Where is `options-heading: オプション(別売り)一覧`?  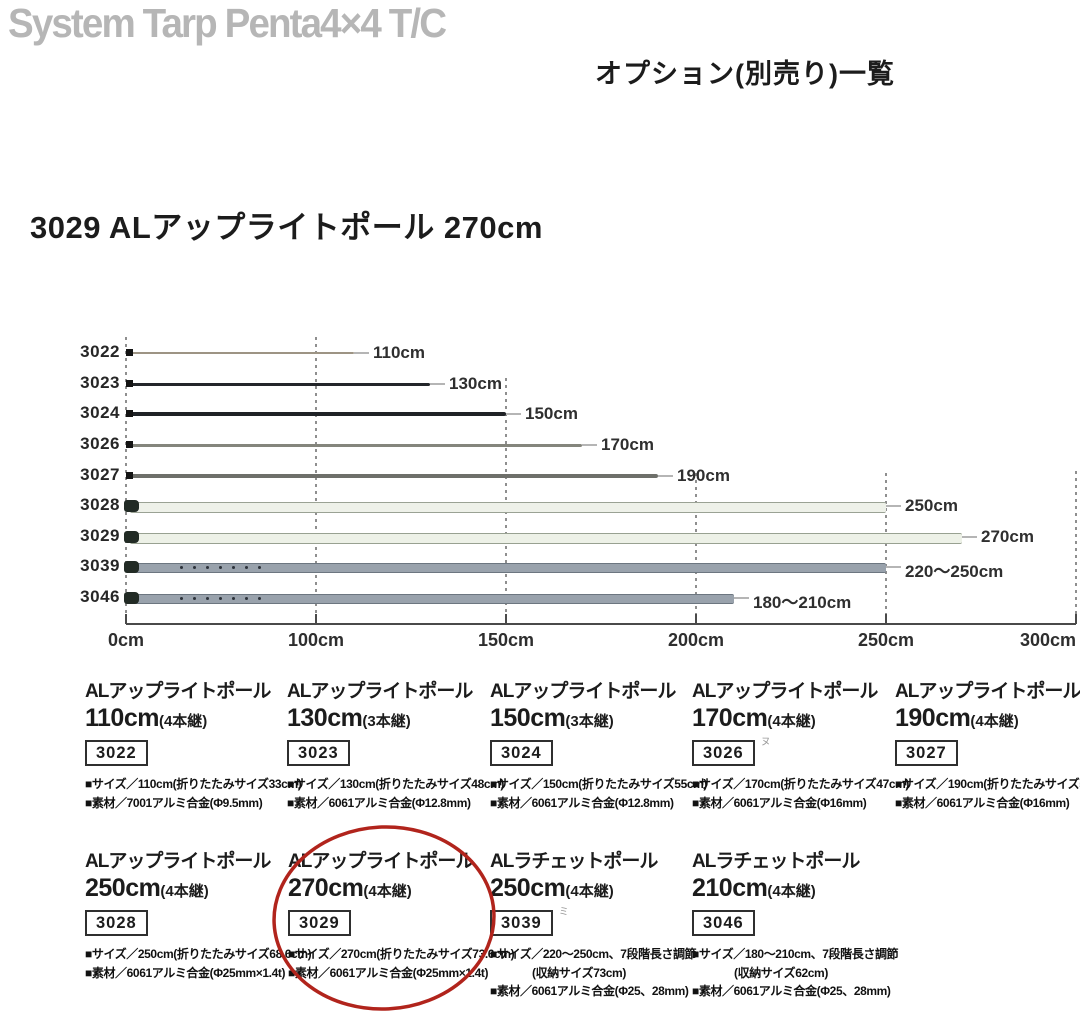 options-heading: オプション(別売り)一覧 is located at coordinates (745, 74).